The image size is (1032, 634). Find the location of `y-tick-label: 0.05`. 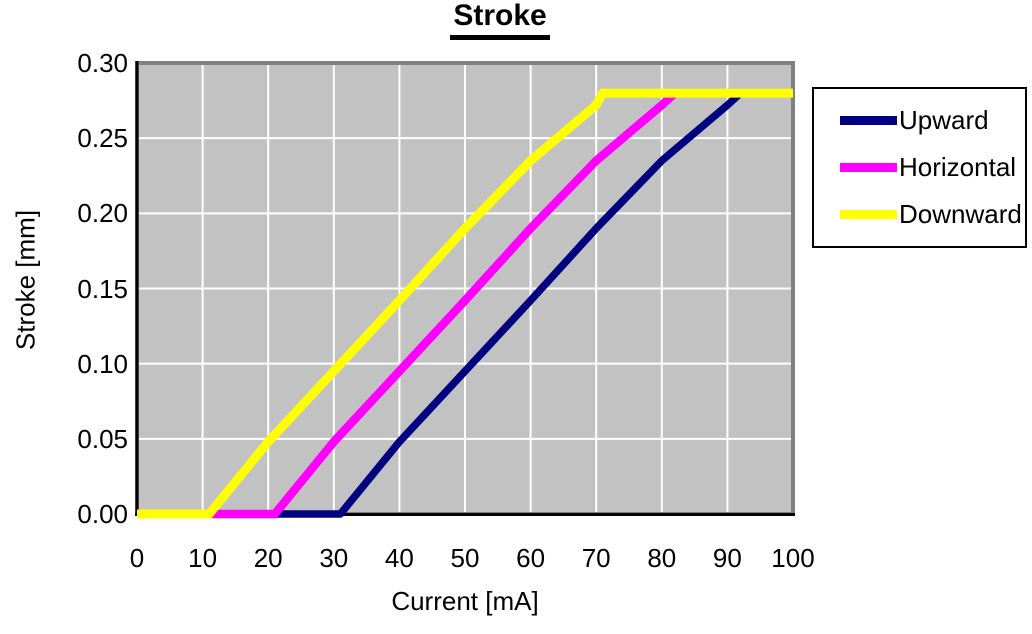

y-tick-label: 0.05 is located at coordinates (102, 438).